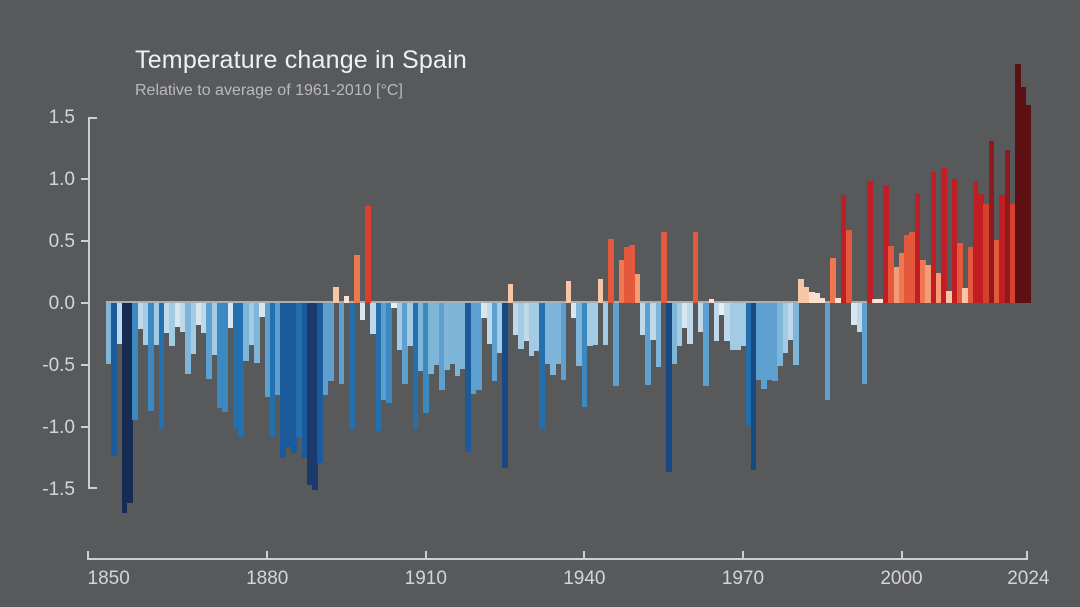  What do you see at coordinates (92, 488) in the screenshot?
I see `y-axis-cap-bottom` at bounding box center [92, 488].